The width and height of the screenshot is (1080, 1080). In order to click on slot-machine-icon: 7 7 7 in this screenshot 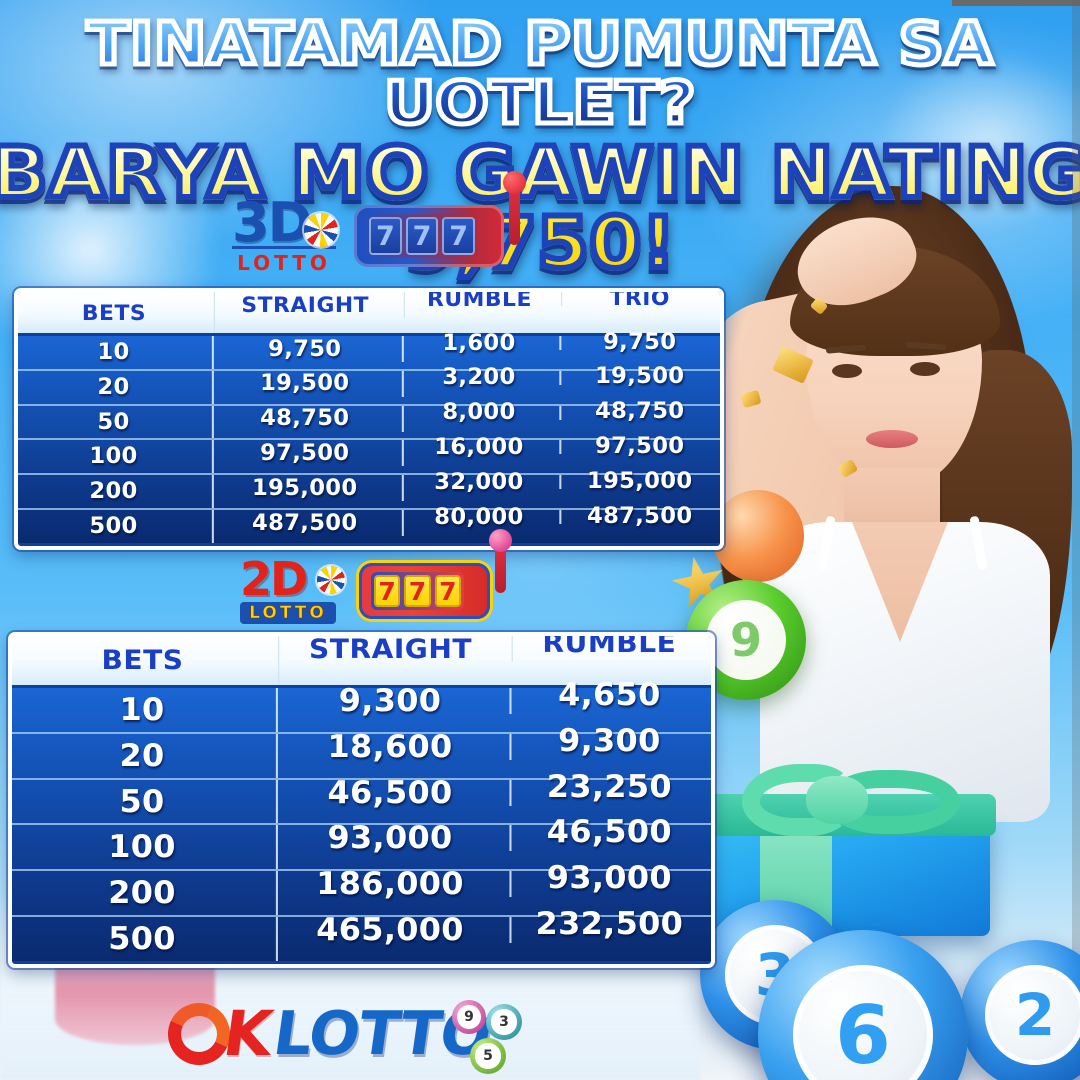, I will do `click(435, 574)`.